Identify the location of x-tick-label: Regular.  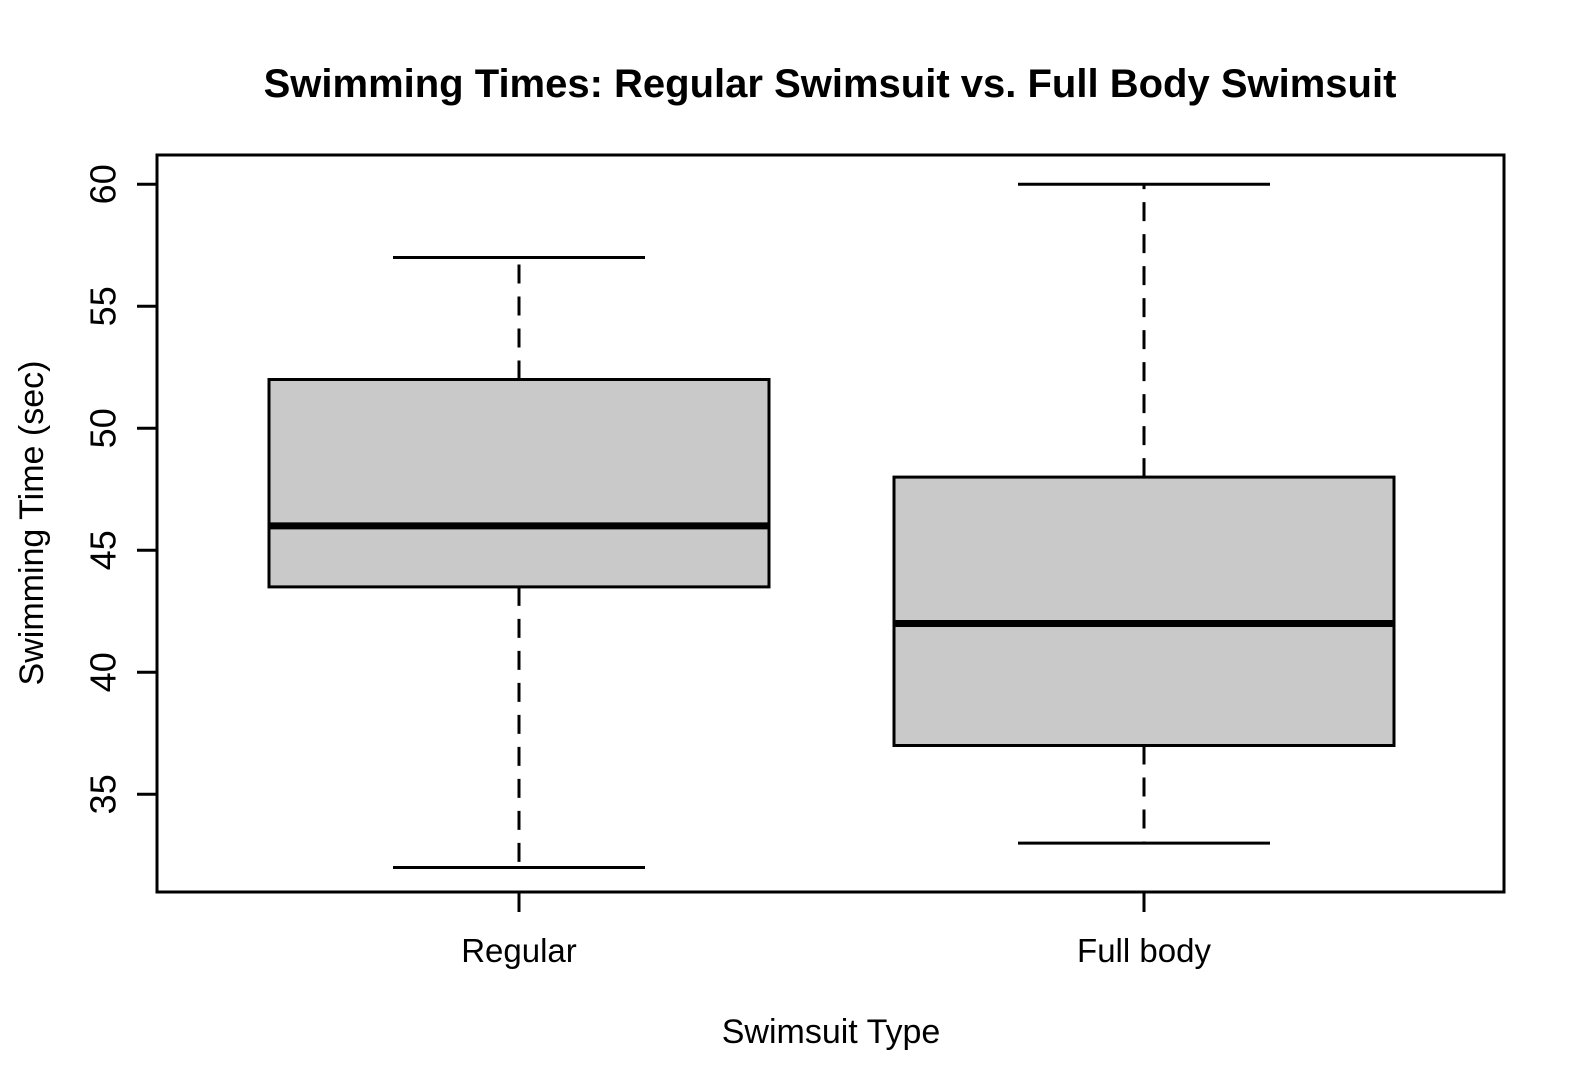
(519, 950).